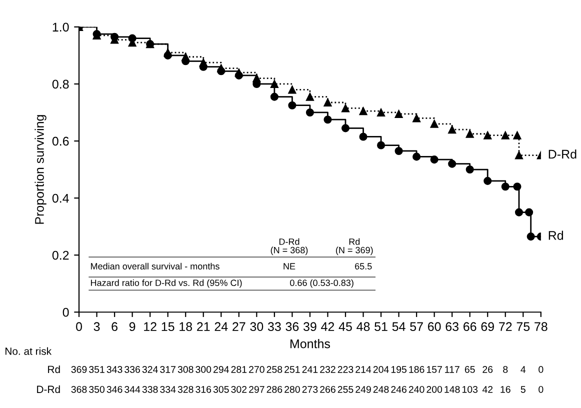 The height and width of the screenshot is (408, 581). Describe the element at coordinates (203, 326) in the screenshot. I see `x-tick-label: 21` at that location.